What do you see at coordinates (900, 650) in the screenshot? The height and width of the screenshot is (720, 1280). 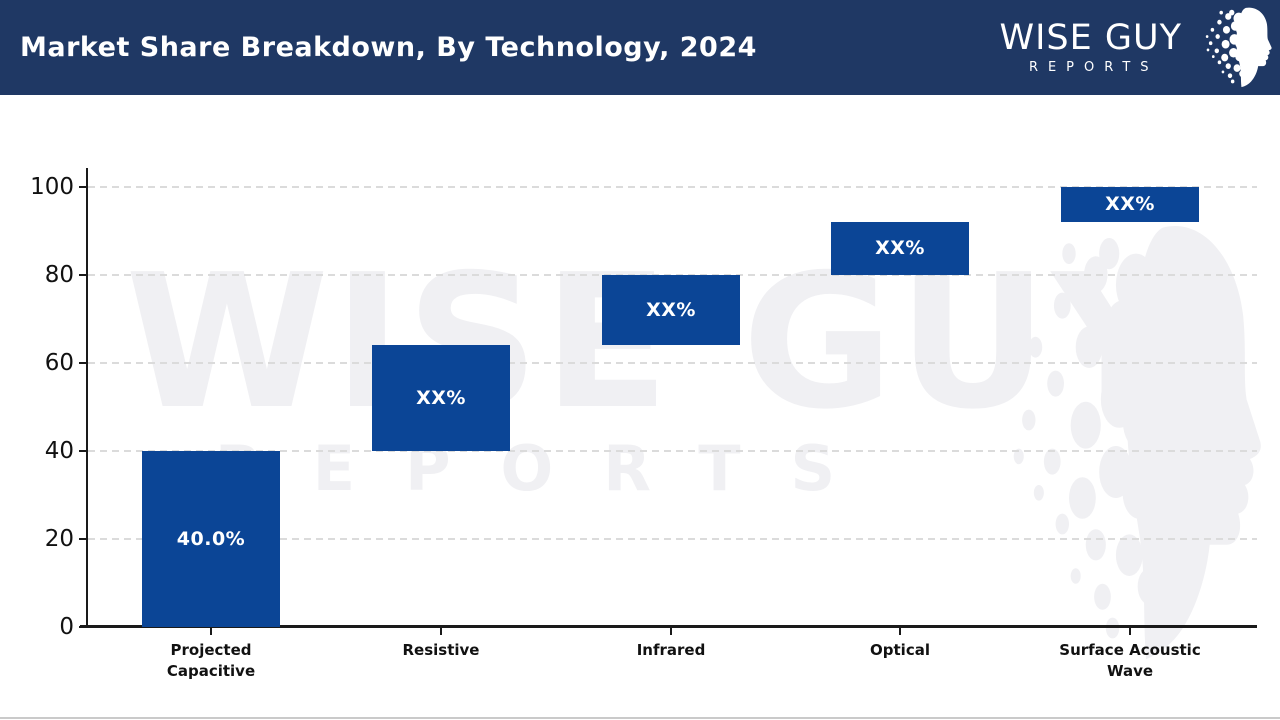 I see `x-axis-category-label-optical: Optical` at bounding box center [900, 650].